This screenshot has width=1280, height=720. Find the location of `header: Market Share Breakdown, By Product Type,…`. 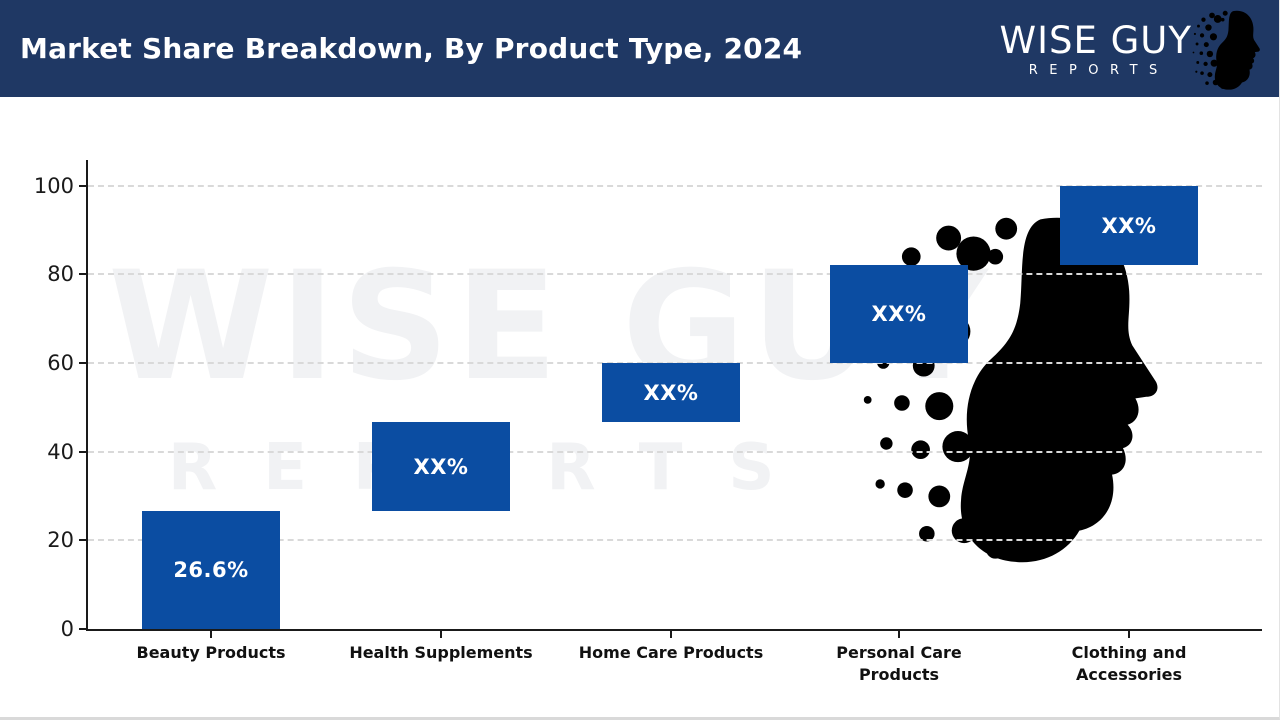

header: Market Share Breakdown, By Product Type,… is located at coordinates (639, 48).